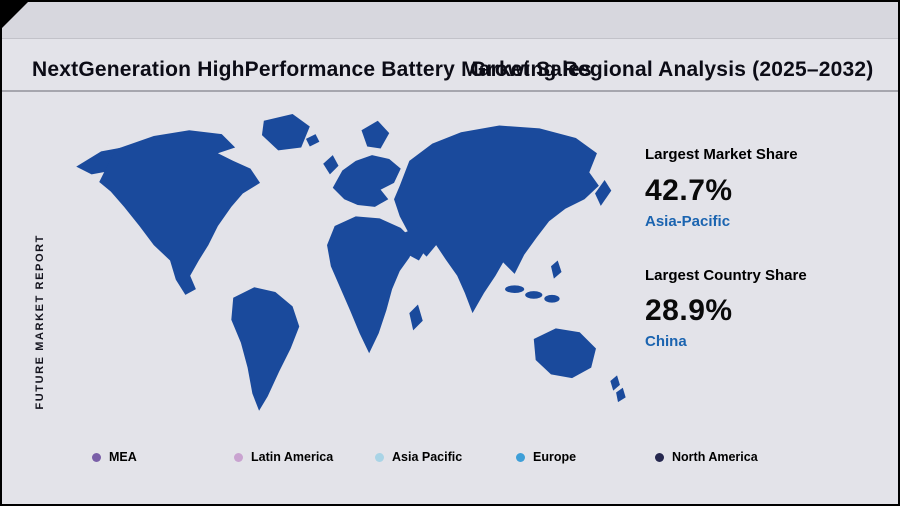  I want to click on largest-country-share-value: 28.9%, so click(689, 310).